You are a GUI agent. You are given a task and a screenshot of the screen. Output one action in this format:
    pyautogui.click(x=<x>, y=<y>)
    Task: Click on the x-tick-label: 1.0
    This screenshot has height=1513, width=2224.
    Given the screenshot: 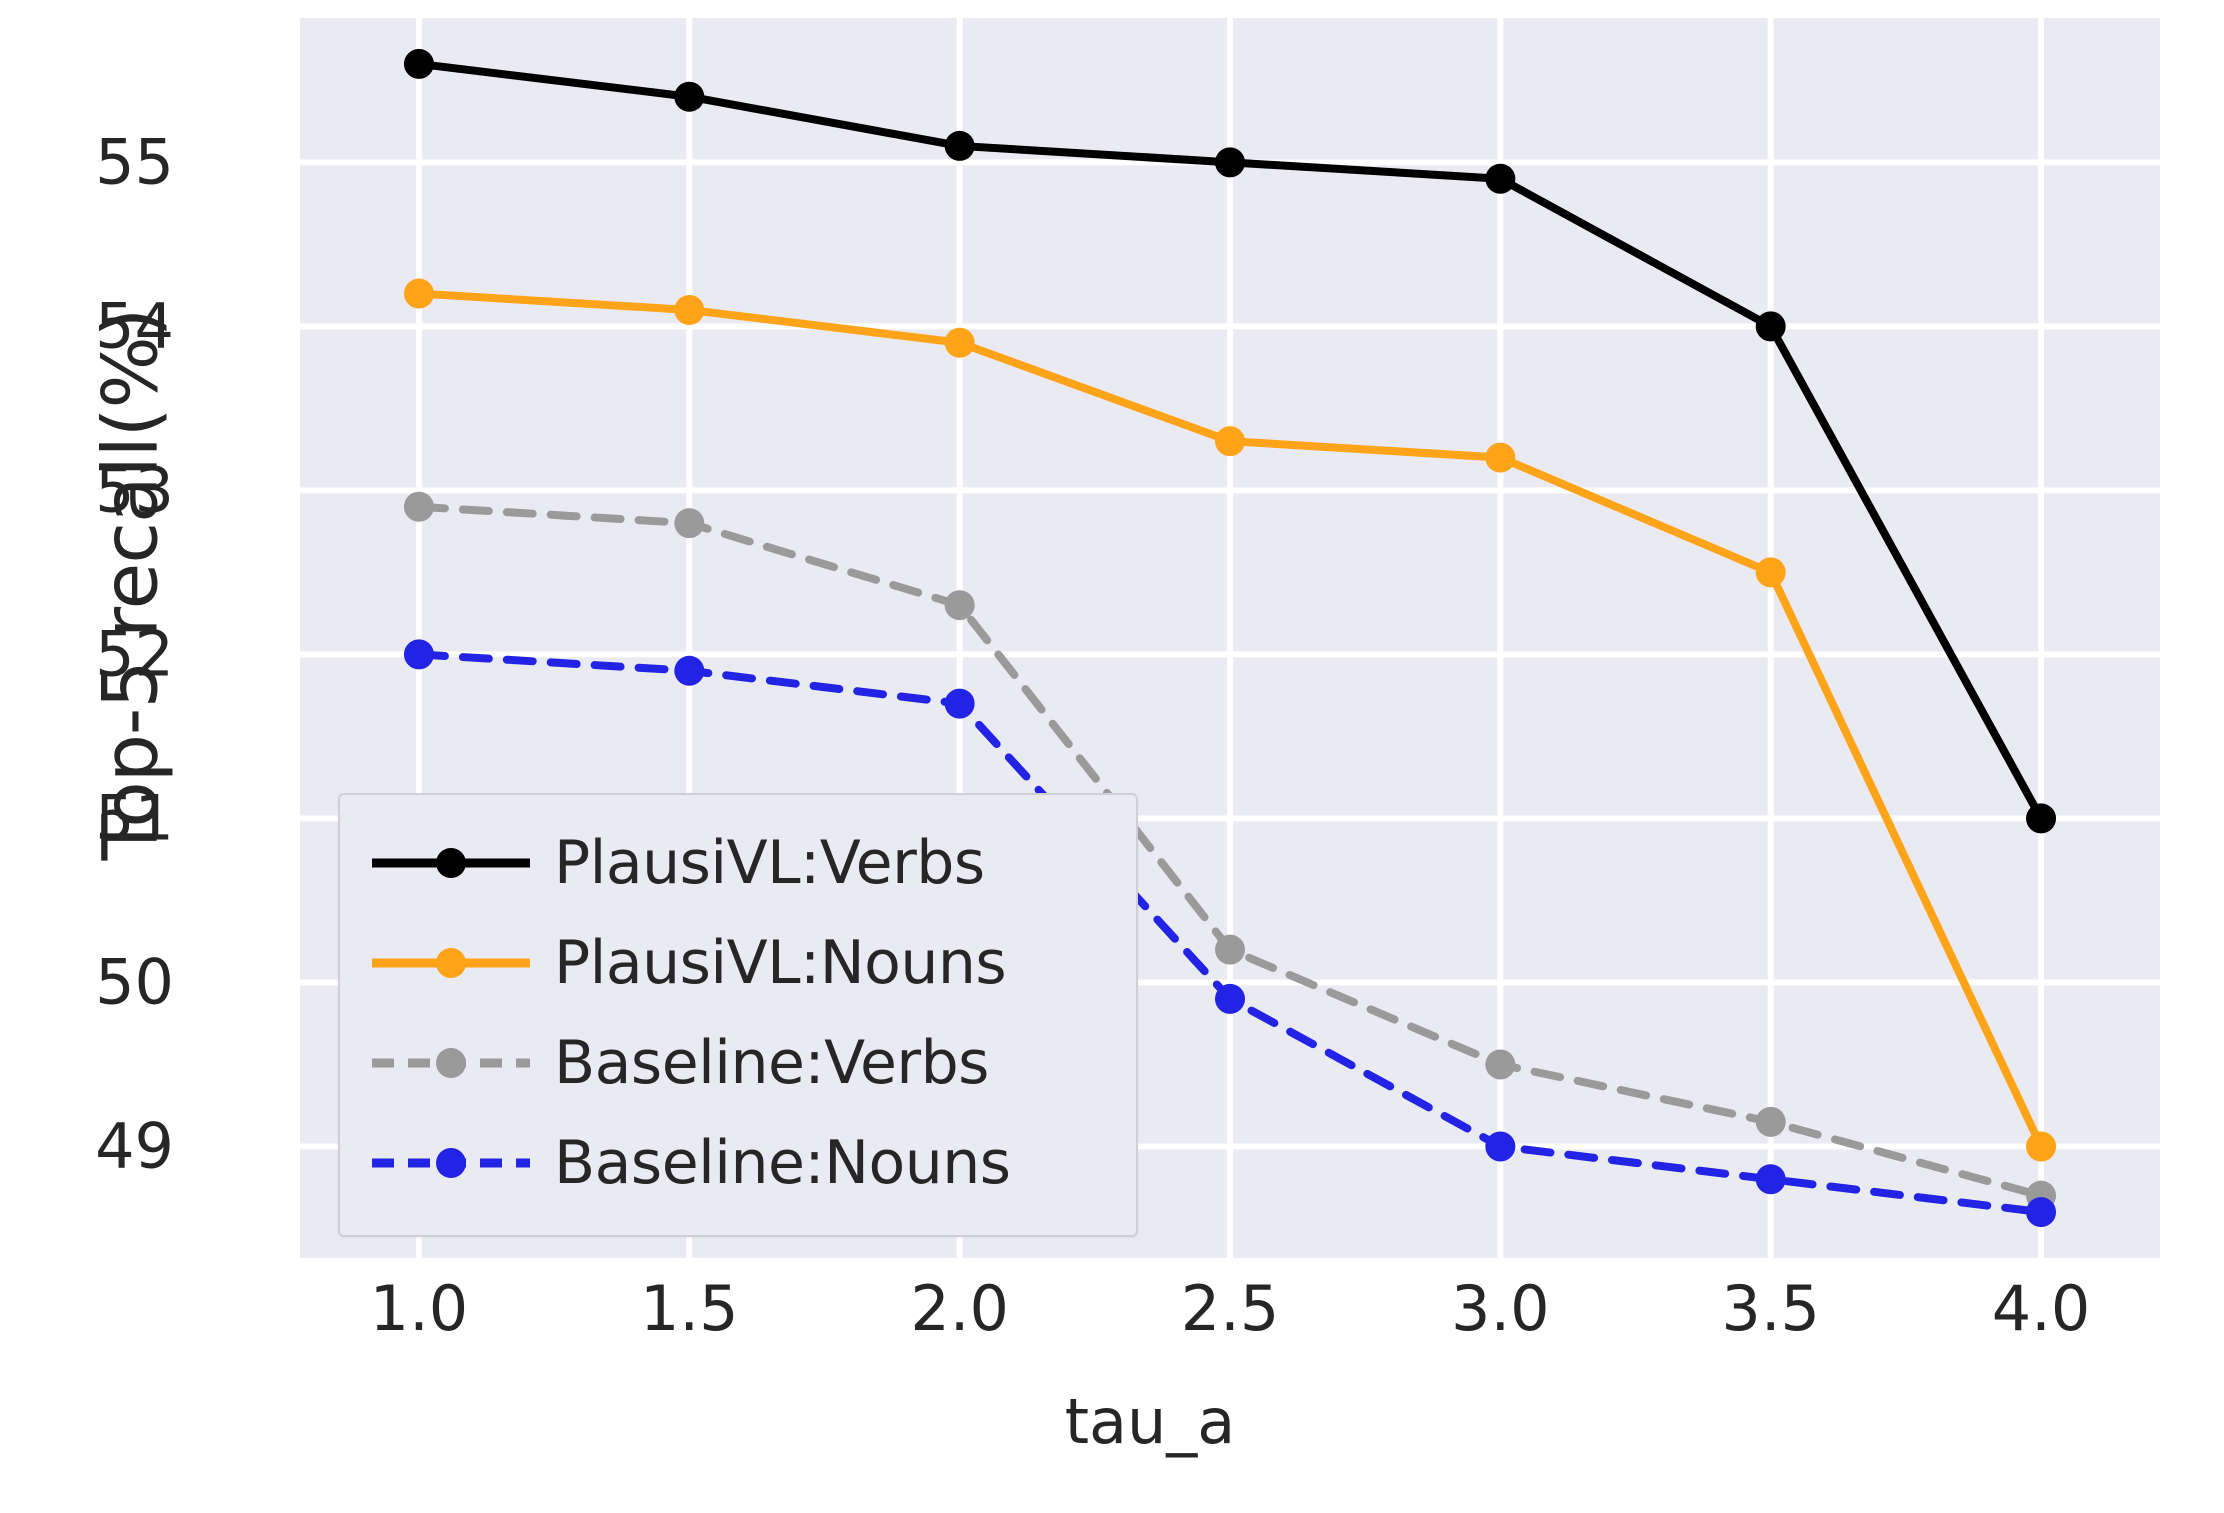 What is the action you would take?
    pyautogui.click(x=419, y=1308)
    